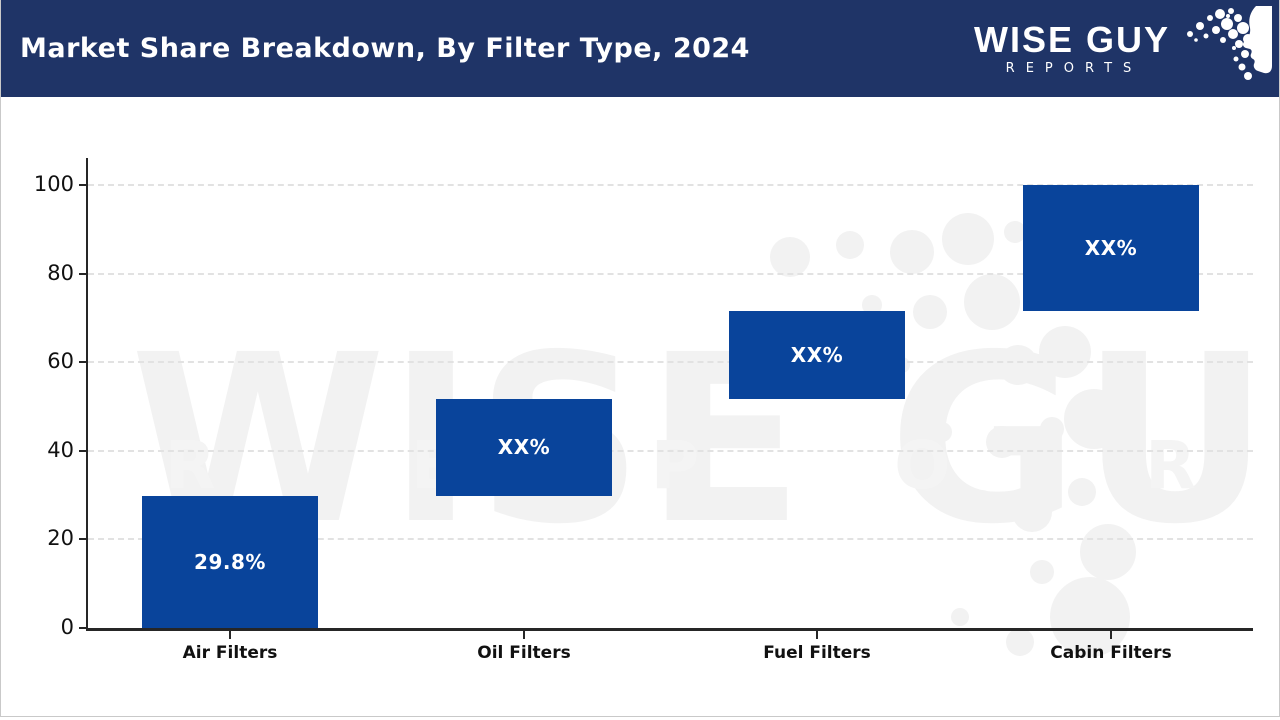  What do you see at coordinates (60, 449) in the screenshot?
I see `y-tick-label: 40` at bounding box center [60, 449].